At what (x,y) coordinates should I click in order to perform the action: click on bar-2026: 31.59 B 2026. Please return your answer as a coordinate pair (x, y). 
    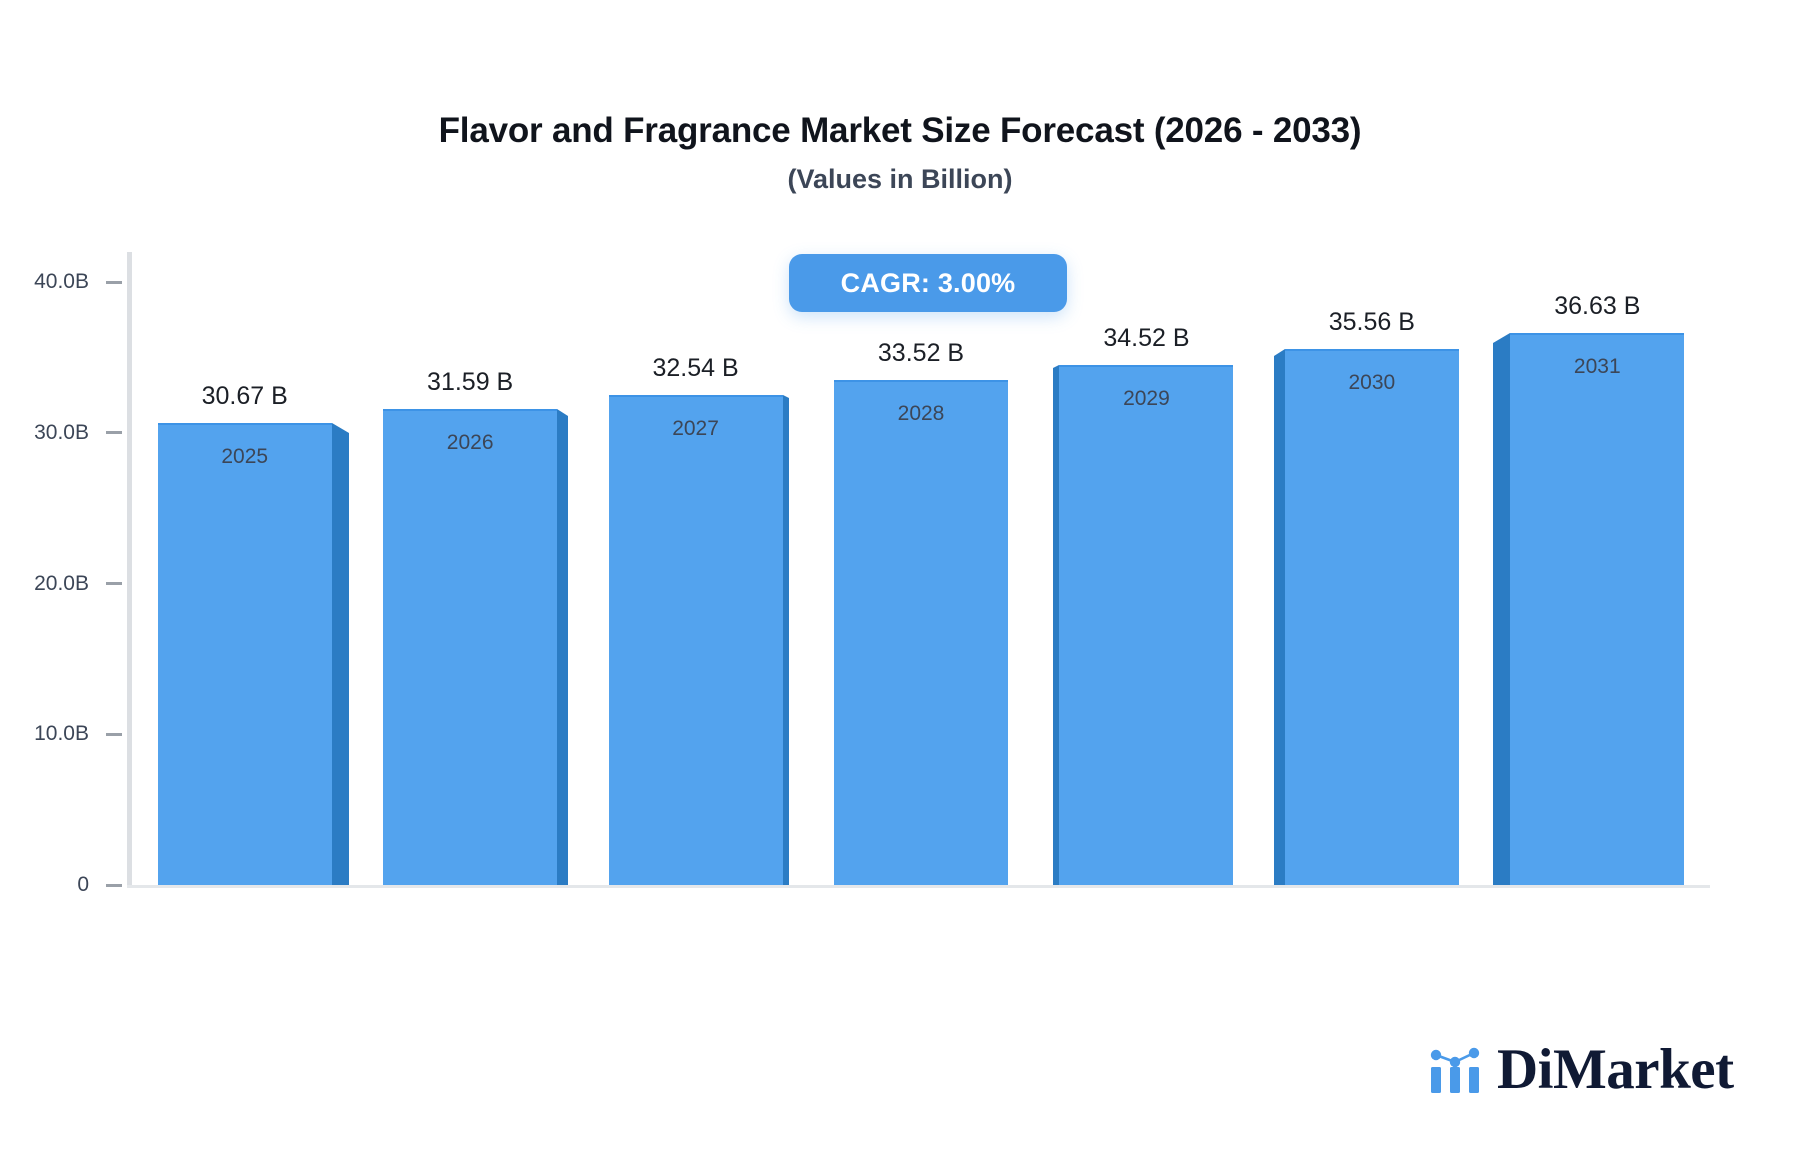
    Looking at the image, I should click on (476, 626).